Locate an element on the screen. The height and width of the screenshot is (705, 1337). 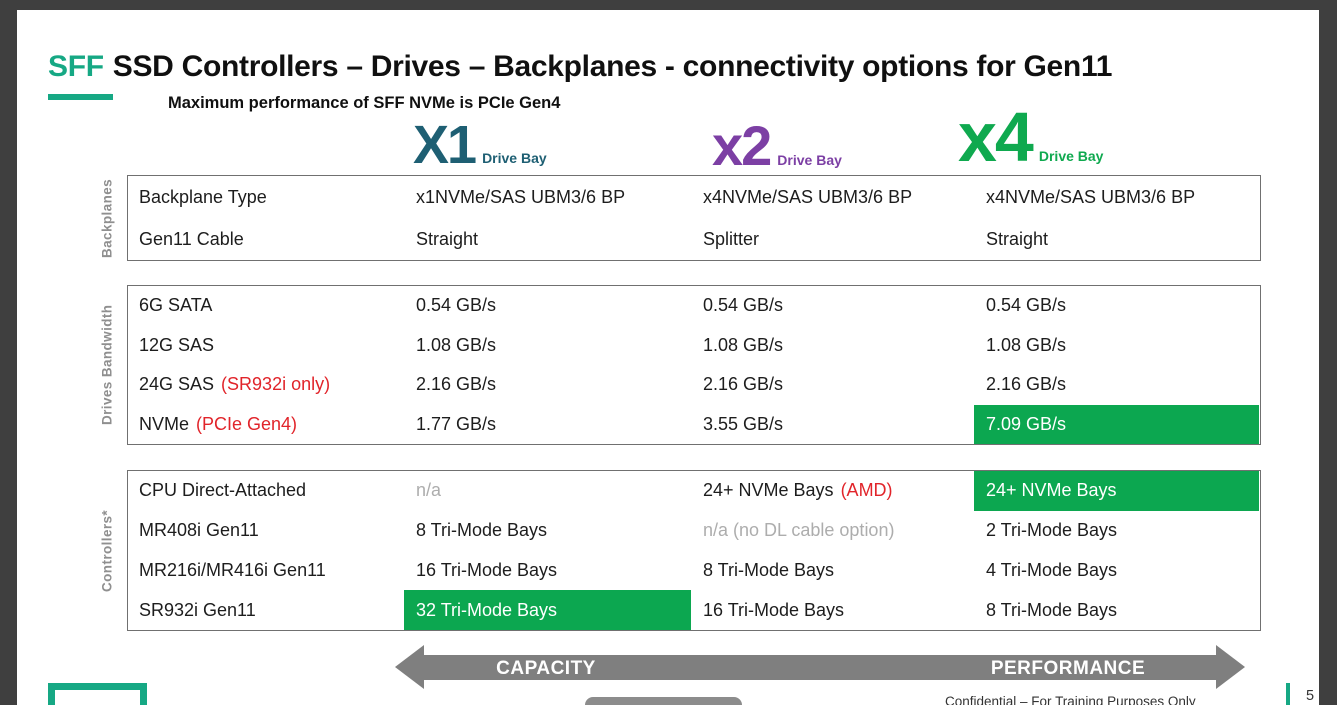
column-header-x2: x2 Drive Bay is located at coordinates (777, 146).